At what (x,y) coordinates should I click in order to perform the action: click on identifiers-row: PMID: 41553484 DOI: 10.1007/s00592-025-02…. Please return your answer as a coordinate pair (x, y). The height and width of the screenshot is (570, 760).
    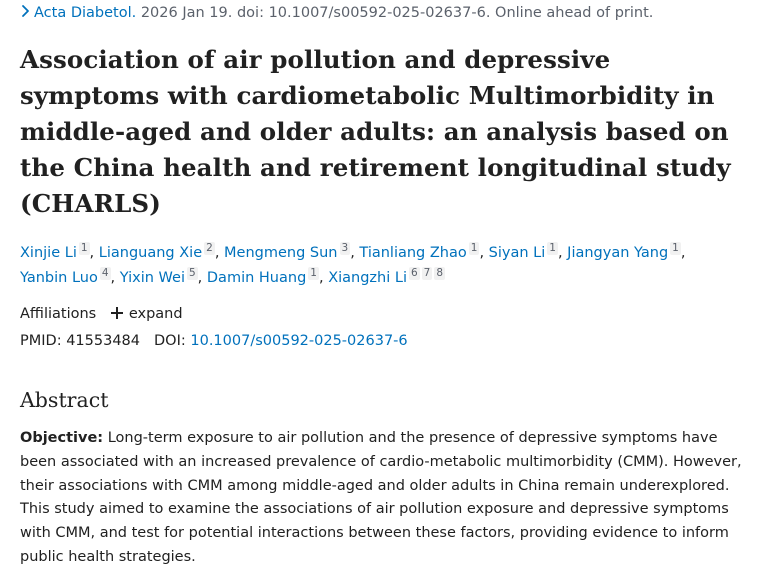
    Looking at the image, I should click on (214, 341).